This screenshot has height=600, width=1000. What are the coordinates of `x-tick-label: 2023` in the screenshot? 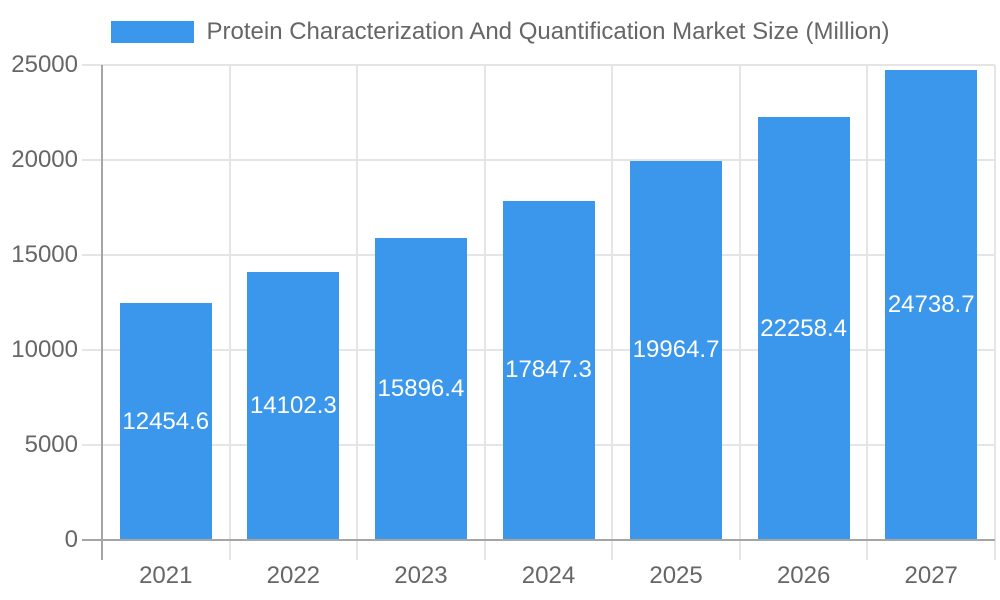 It's located at (421, 575).